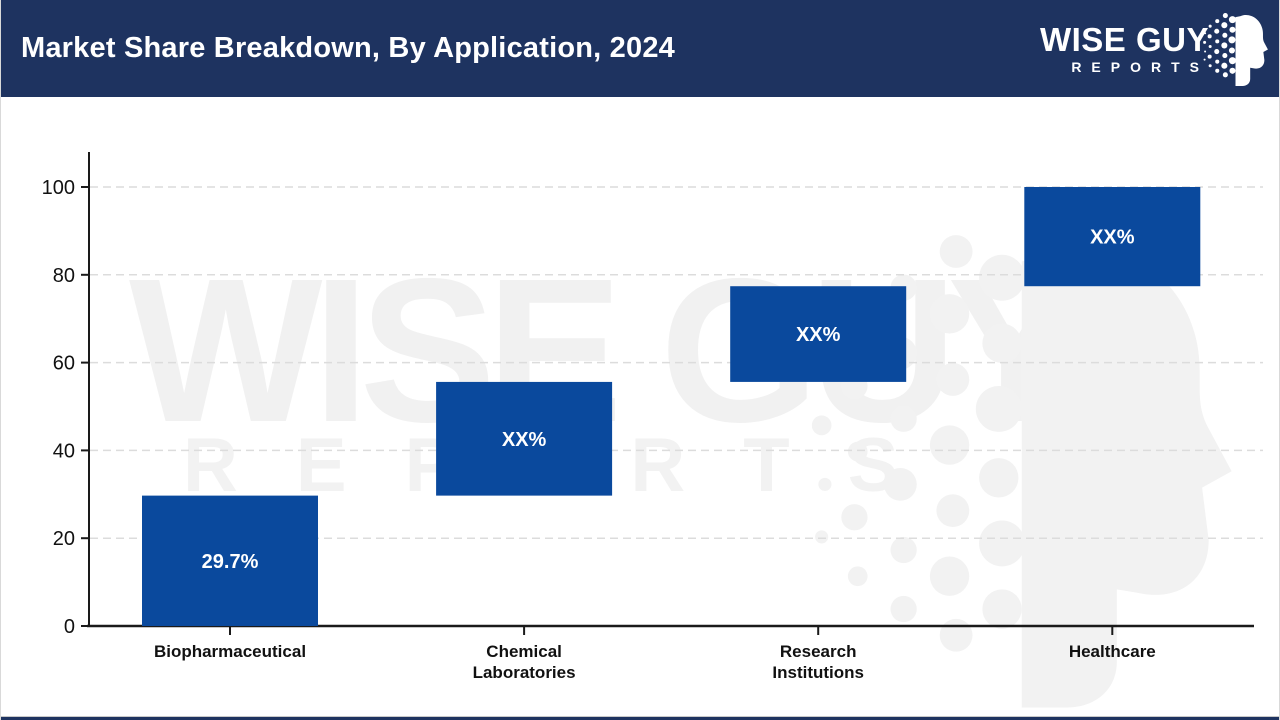 The height and width of the screenshot is (720, 1280). Describe the element at coordinates (818, 335) in the screenshot. I see `bar-value-label-research-institutions: XX%` at that location.